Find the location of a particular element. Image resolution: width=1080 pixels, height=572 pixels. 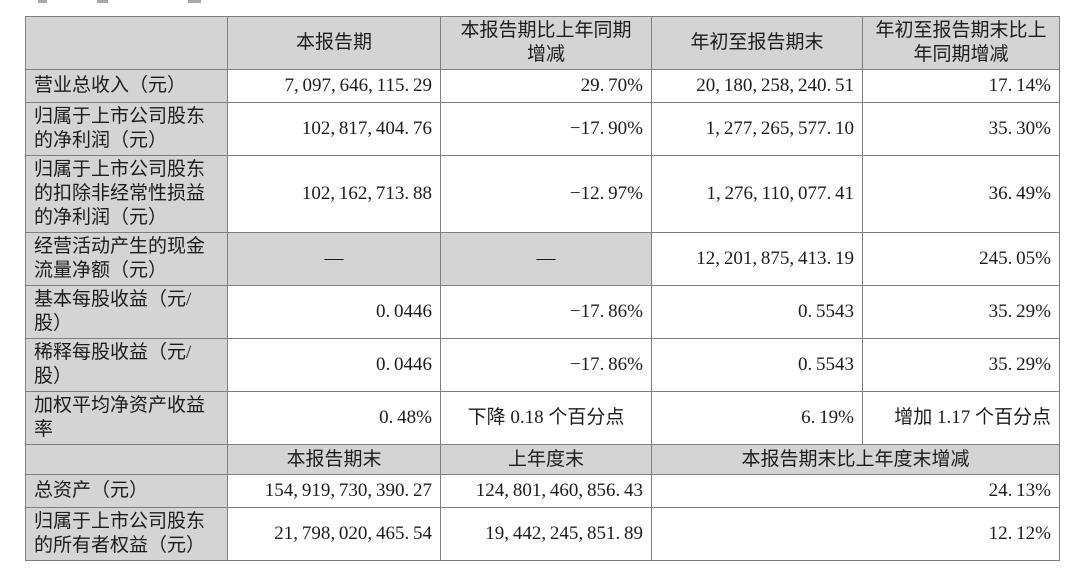

cell-current: 102, 162, 713. 88 is located at coordinates (334, 194).